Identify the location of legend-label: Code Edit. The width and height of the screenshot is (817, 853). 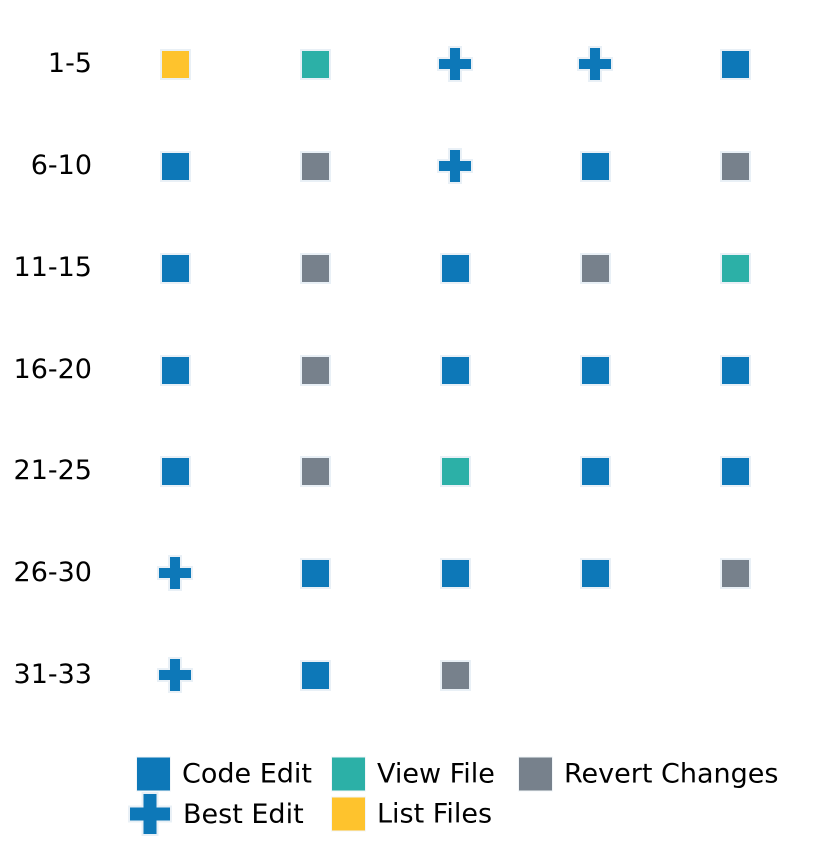
(247, 774).